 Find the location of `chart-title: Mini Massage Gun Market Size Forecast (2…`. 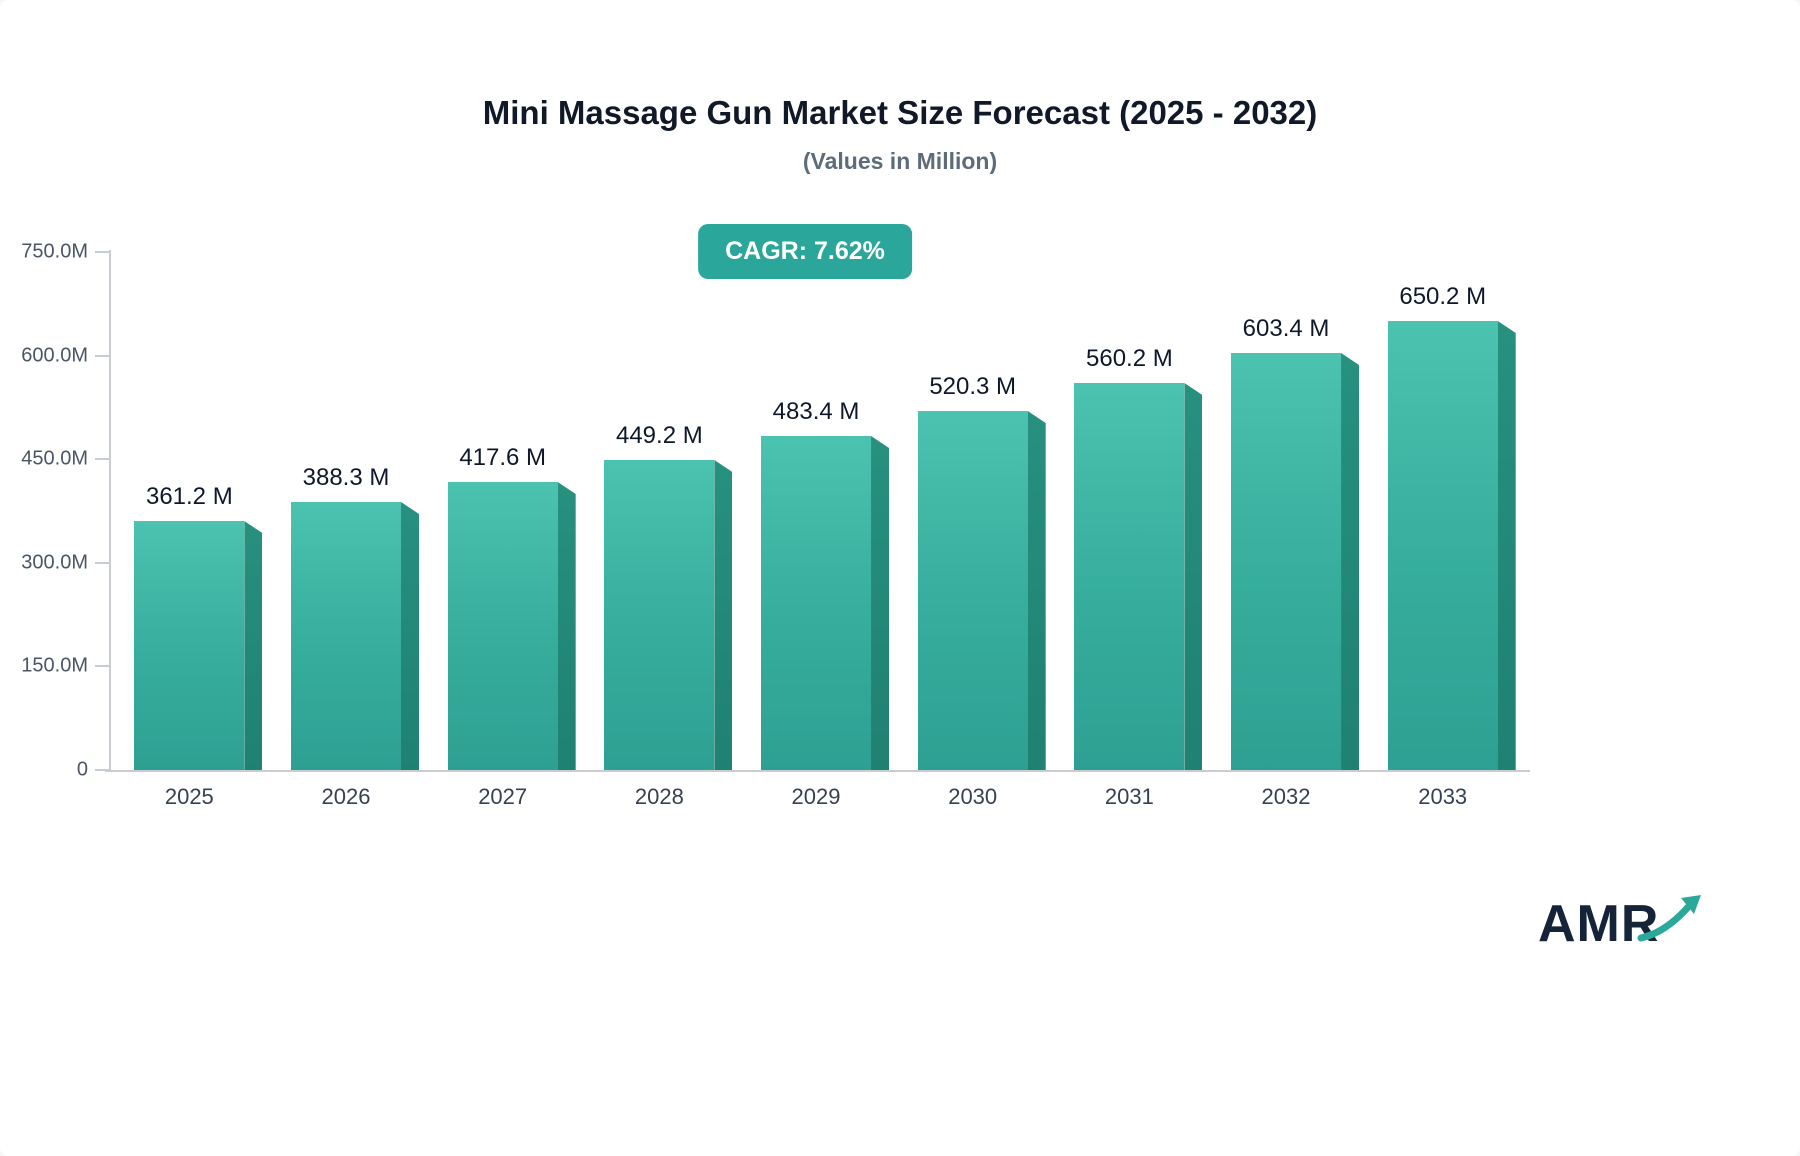

chart-title: Mini Massage Gun Market Size Forecast (2… is located at coordinates (900, 112).